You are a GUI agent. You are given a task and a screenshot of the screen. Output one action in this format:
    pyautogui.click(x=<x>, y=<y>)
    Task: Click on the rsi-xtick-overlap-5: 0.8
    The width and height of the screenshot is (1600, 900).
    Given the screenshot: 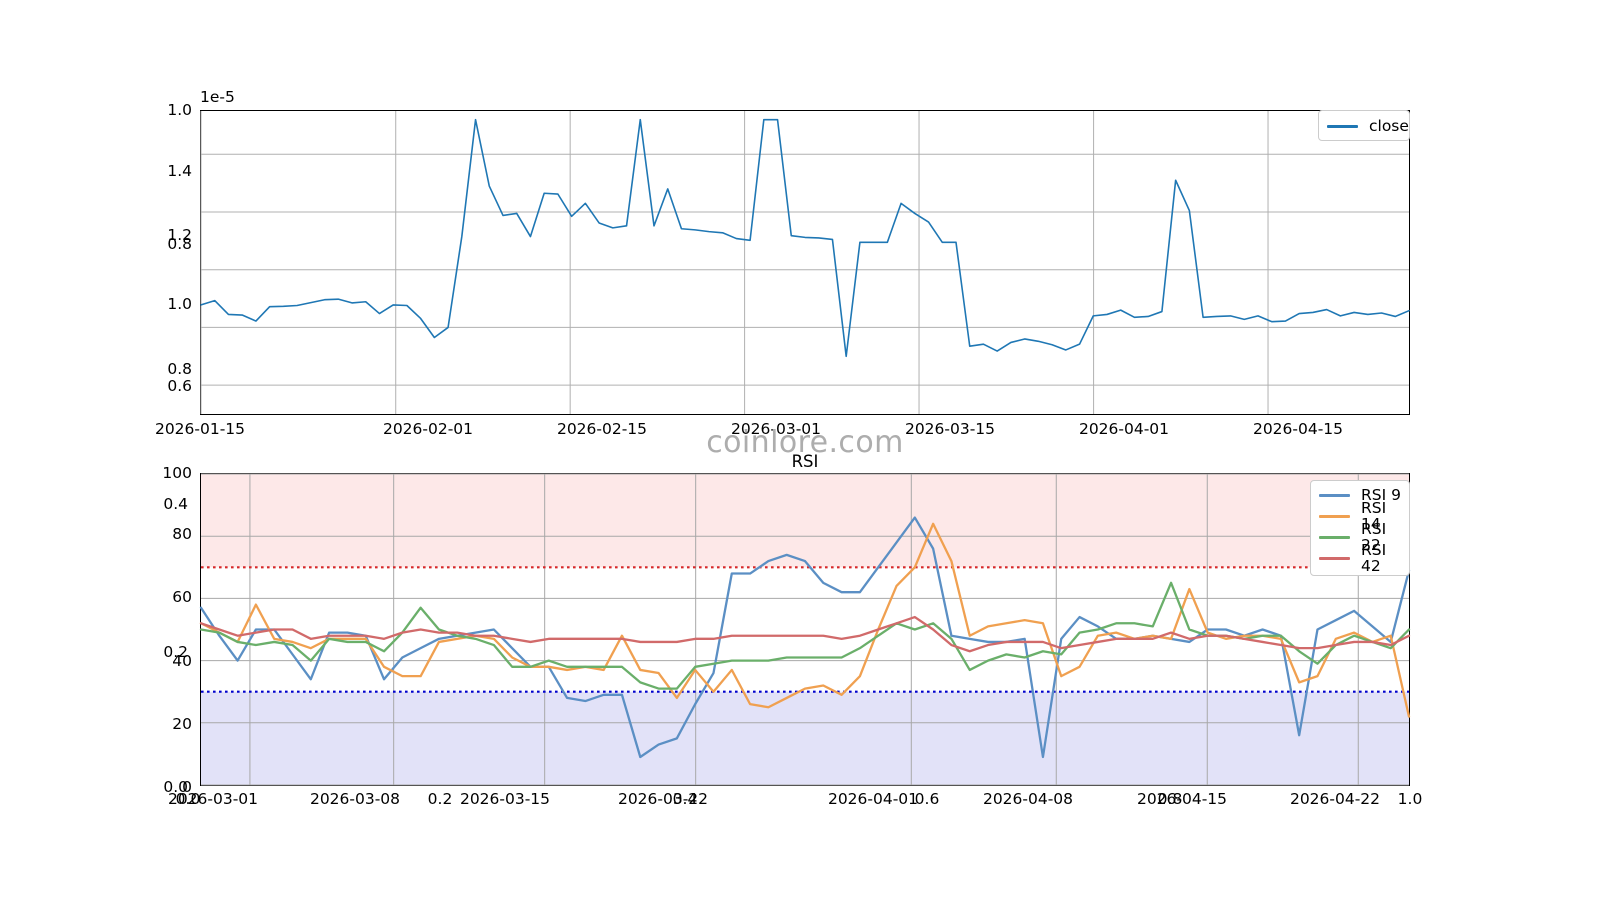 What is the action you would take?
    pyautogui.click(x=1170, y=799)
    